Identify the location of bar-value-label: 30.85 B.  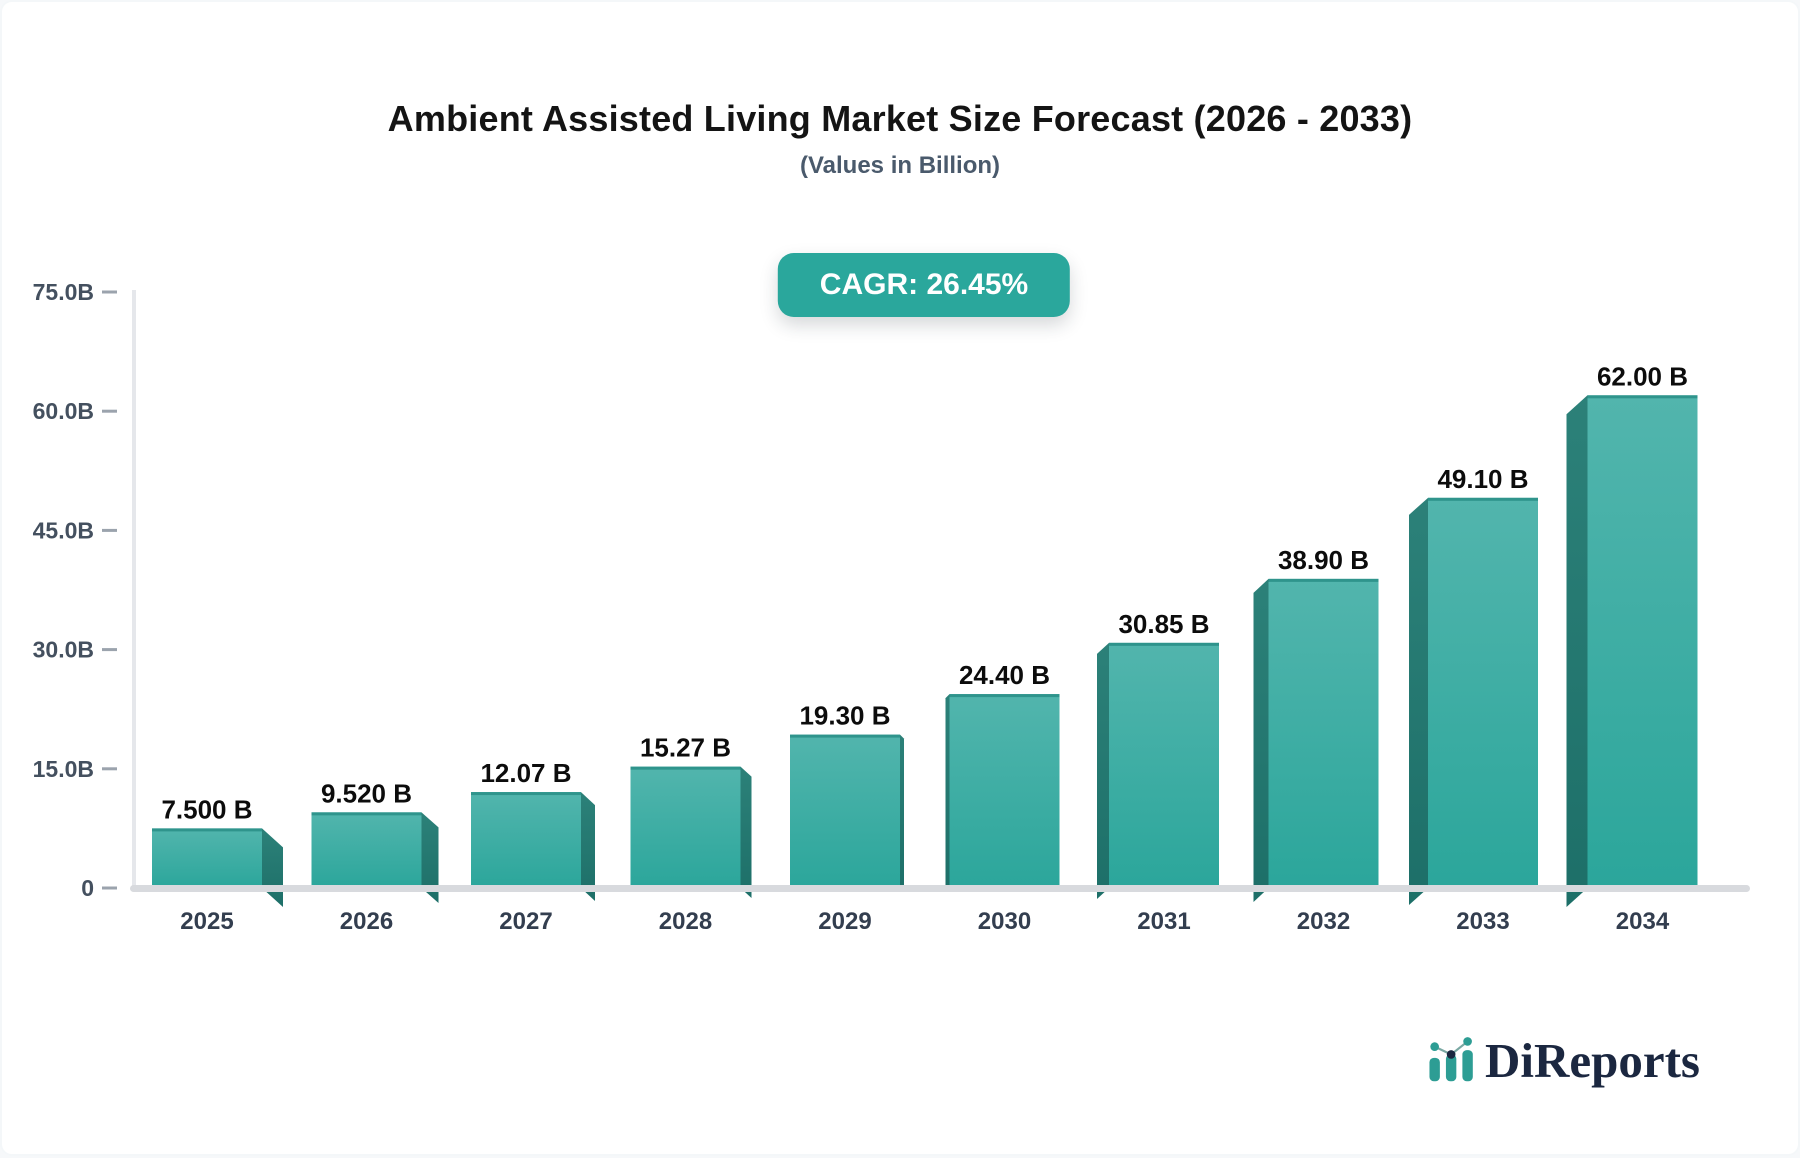
(1163, 624).